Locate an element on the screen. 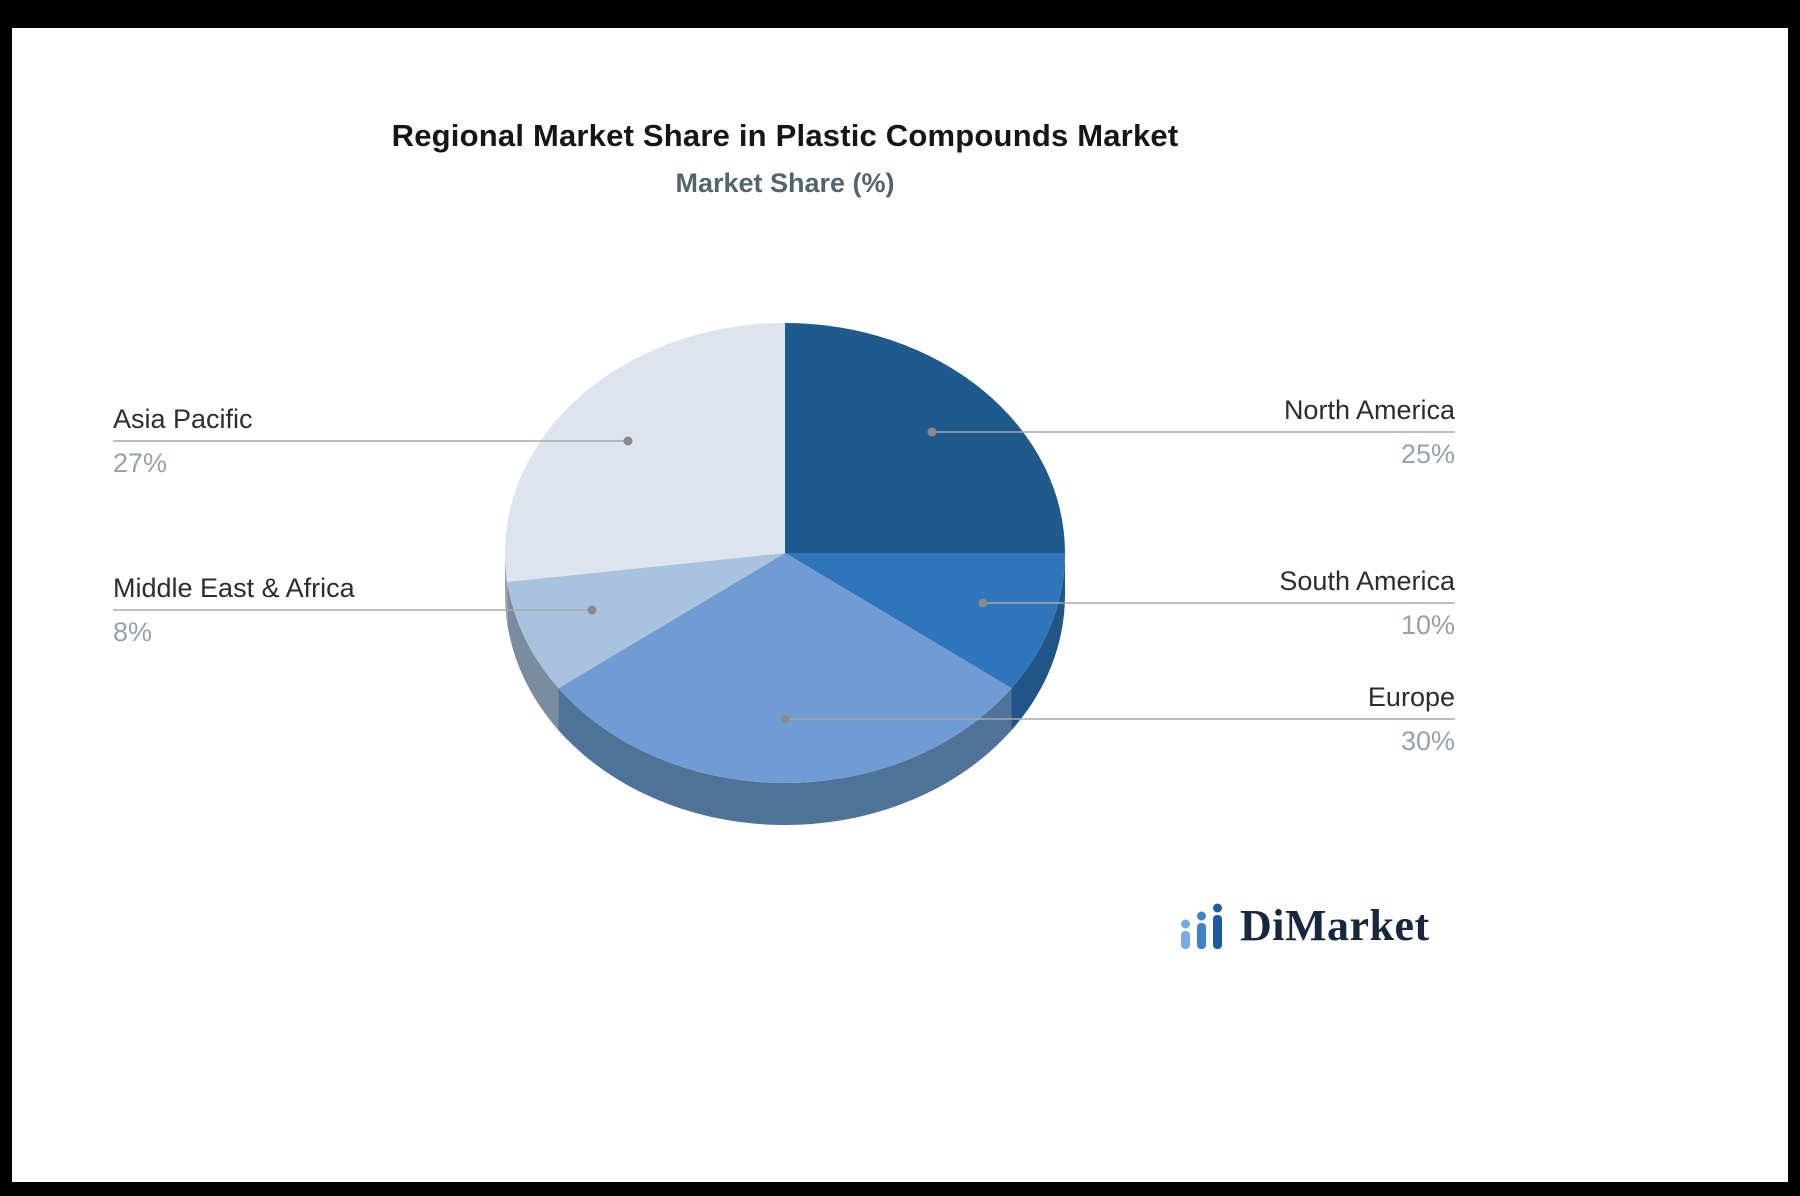 This screenshot has height=1196, width=1800. callout-middle-east-africa: Middle East & Africa 8% is located at coordinates (323, 610).